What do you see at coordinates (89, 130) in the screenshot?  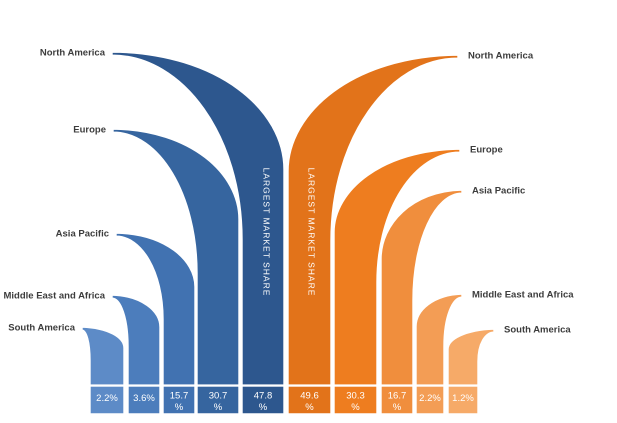 I see `left-region-label-europe: Europe` at bounding box center [89, 130].